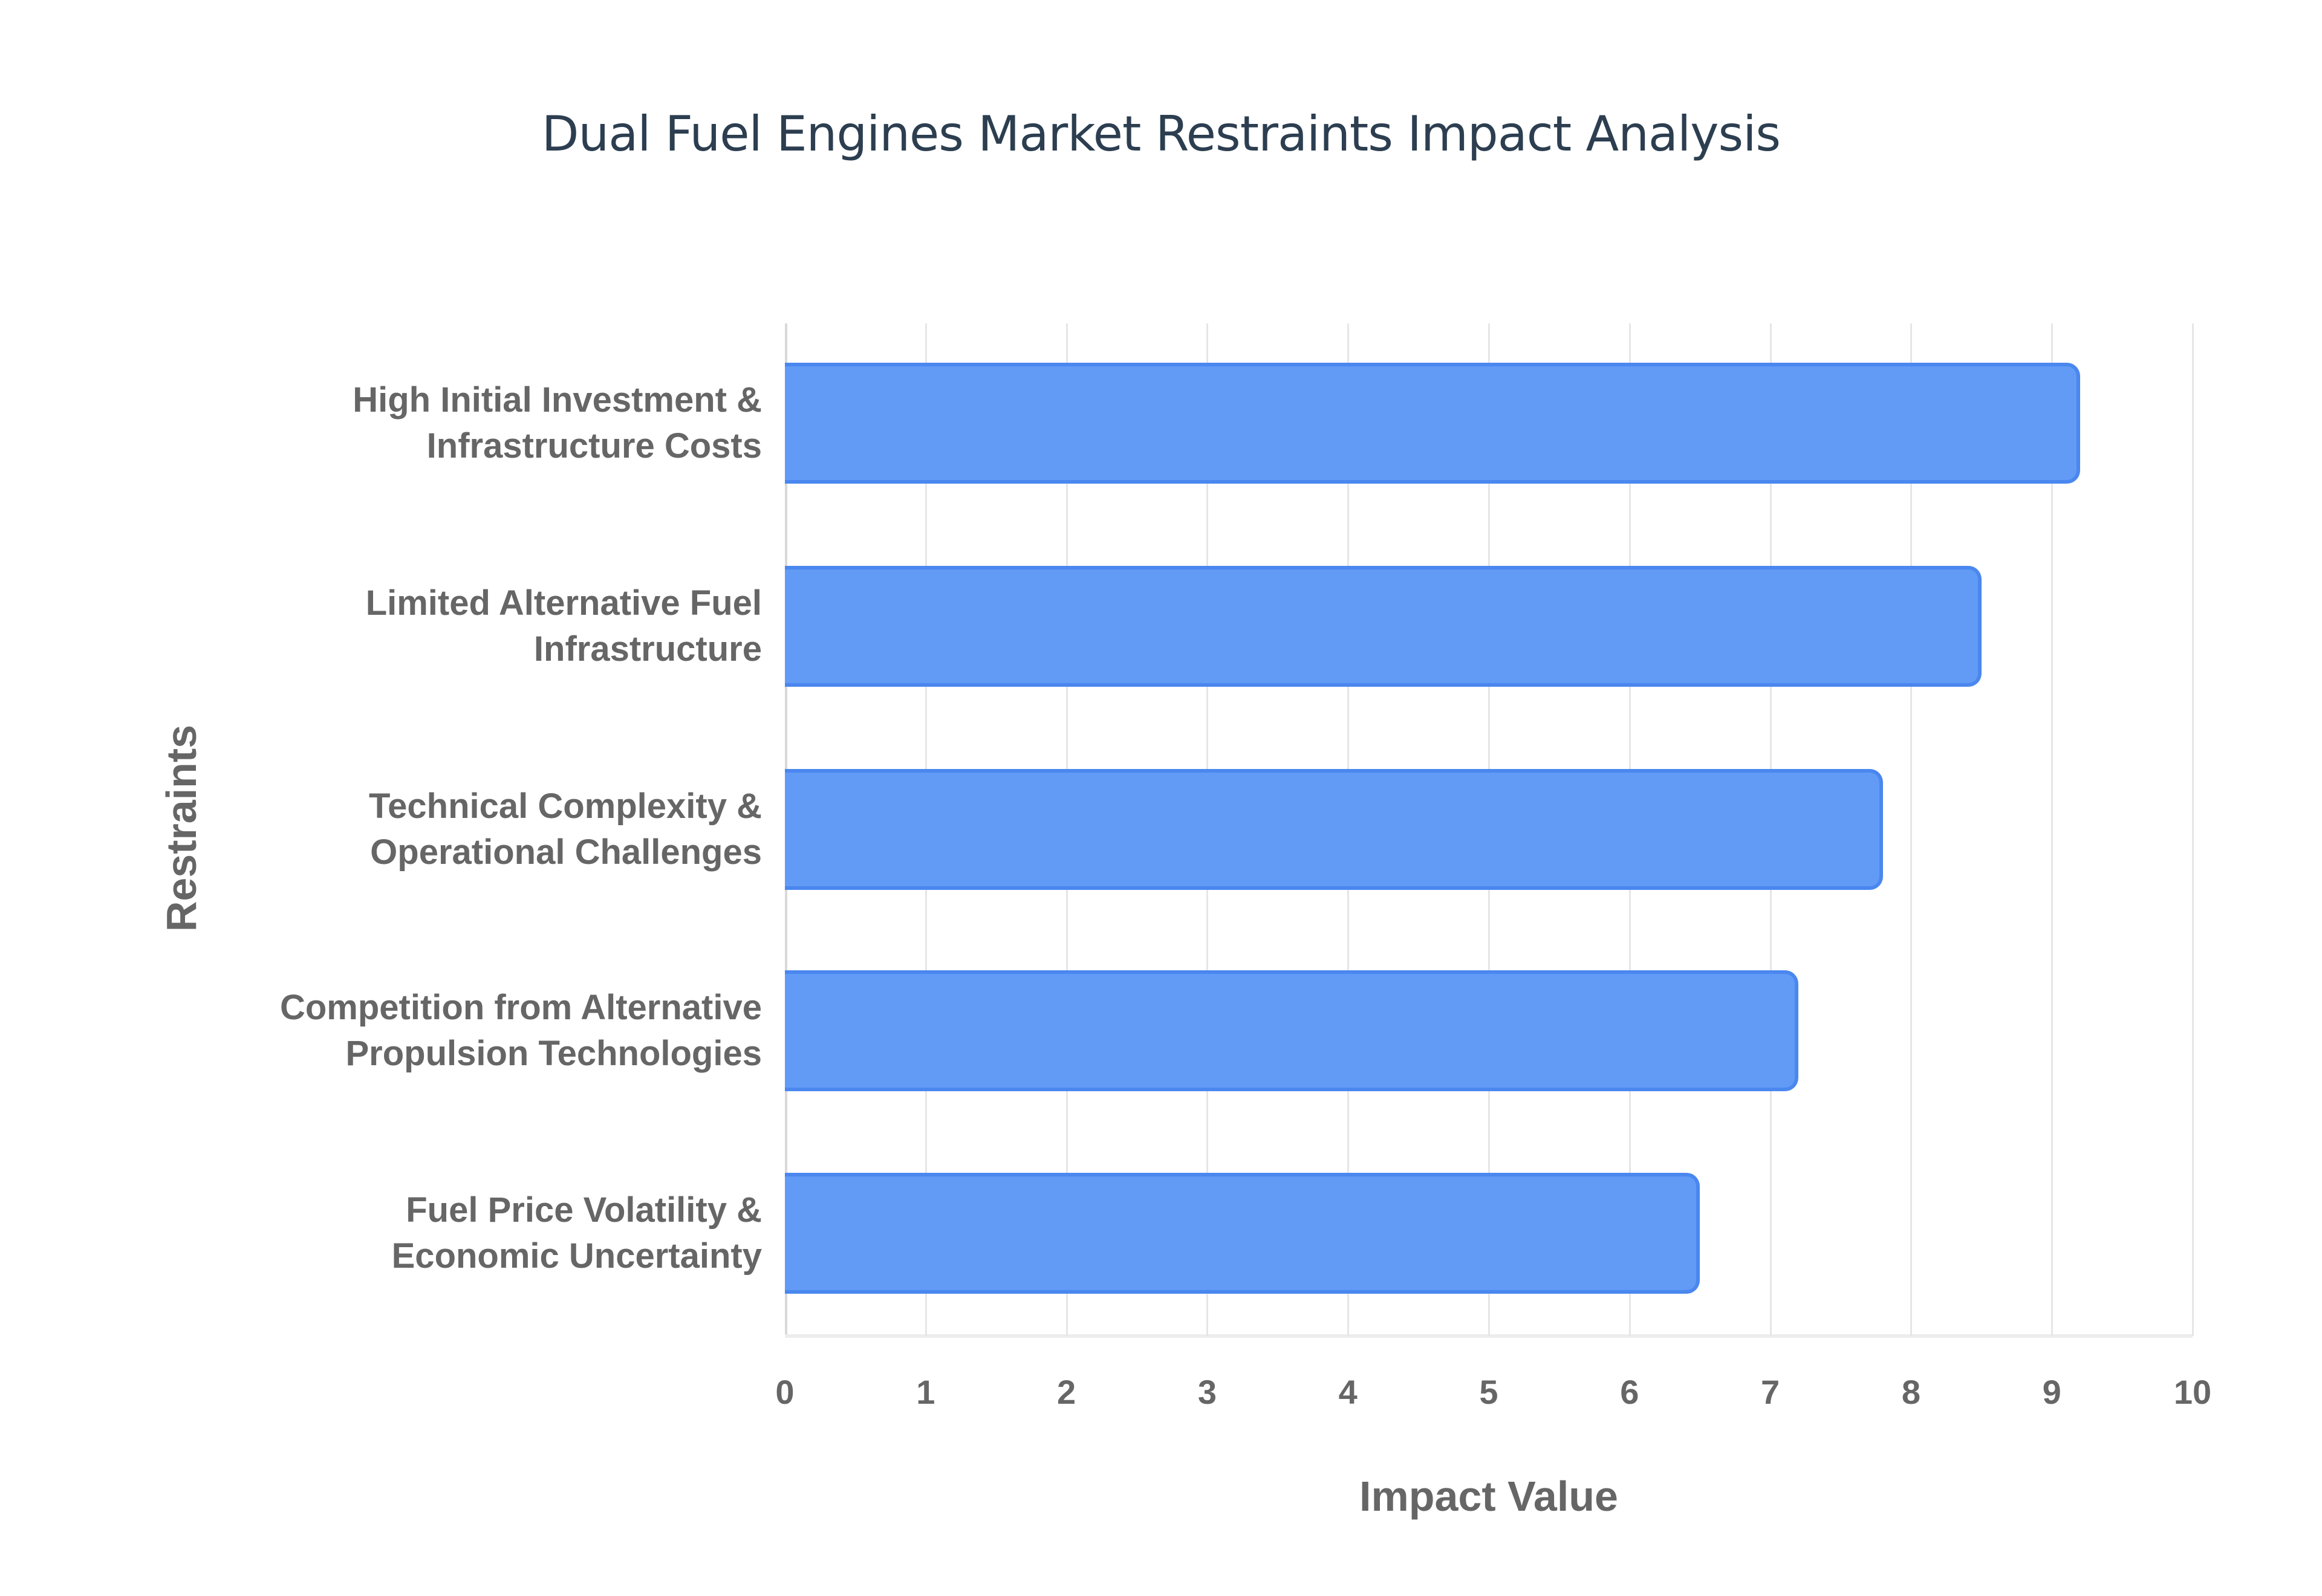 This screenshot has height=1596, width=2322. I want to click on x-tick-label: 0, so click(785, 1392).